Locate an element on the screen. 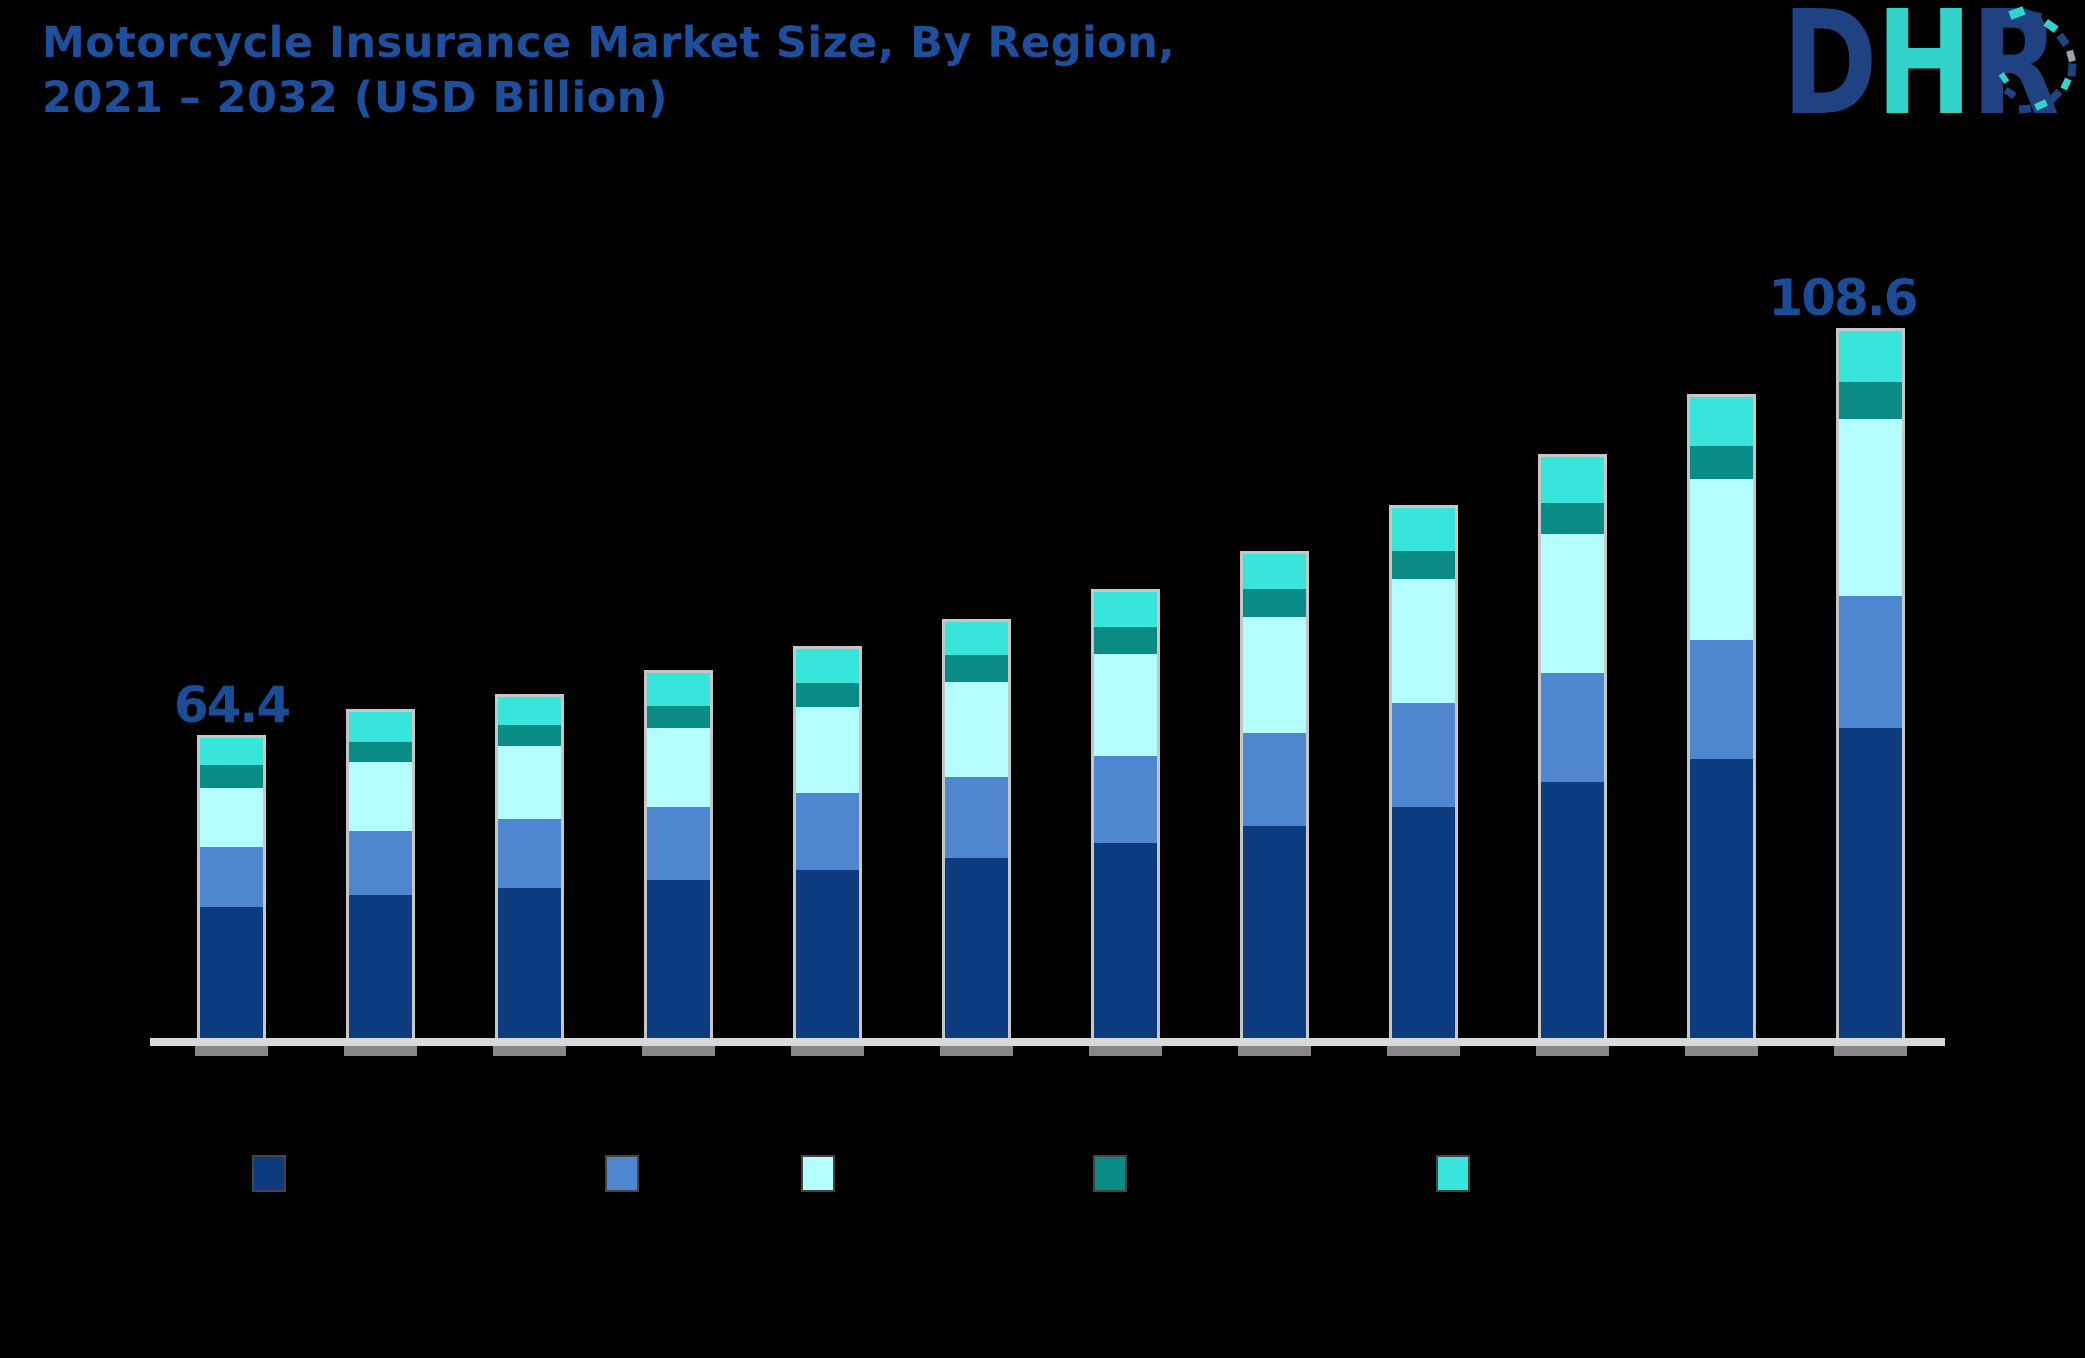 Image resolution: width=2085 pixels, height=1358 pixels. logo-letter-h: H is located at coordinates (1924, 73).